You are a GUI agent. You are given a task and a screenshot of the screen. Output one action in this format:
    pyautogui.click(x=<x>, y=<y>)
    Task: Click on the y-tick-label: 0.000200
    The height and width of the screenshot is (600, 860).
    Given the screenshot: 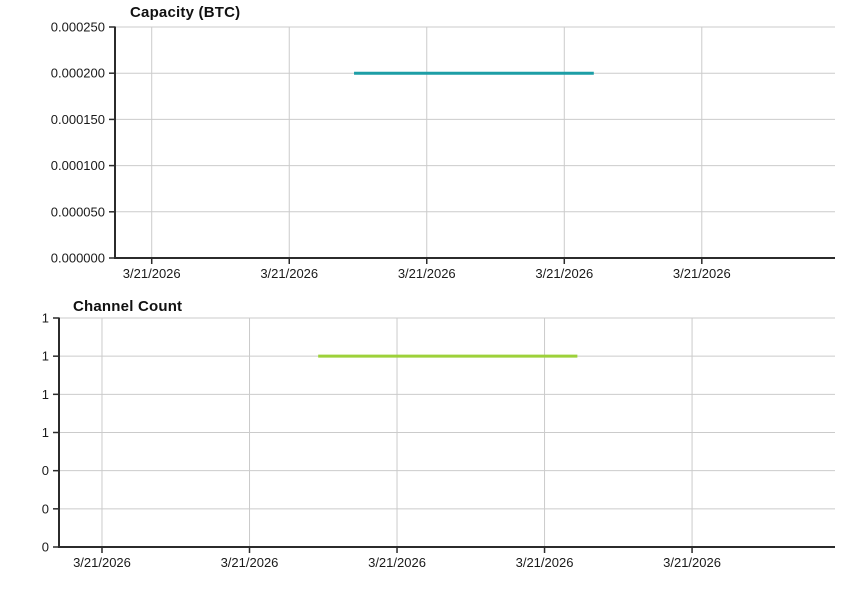 What is the action you would take?
    pyautogui.click(x=78, y=73)
    